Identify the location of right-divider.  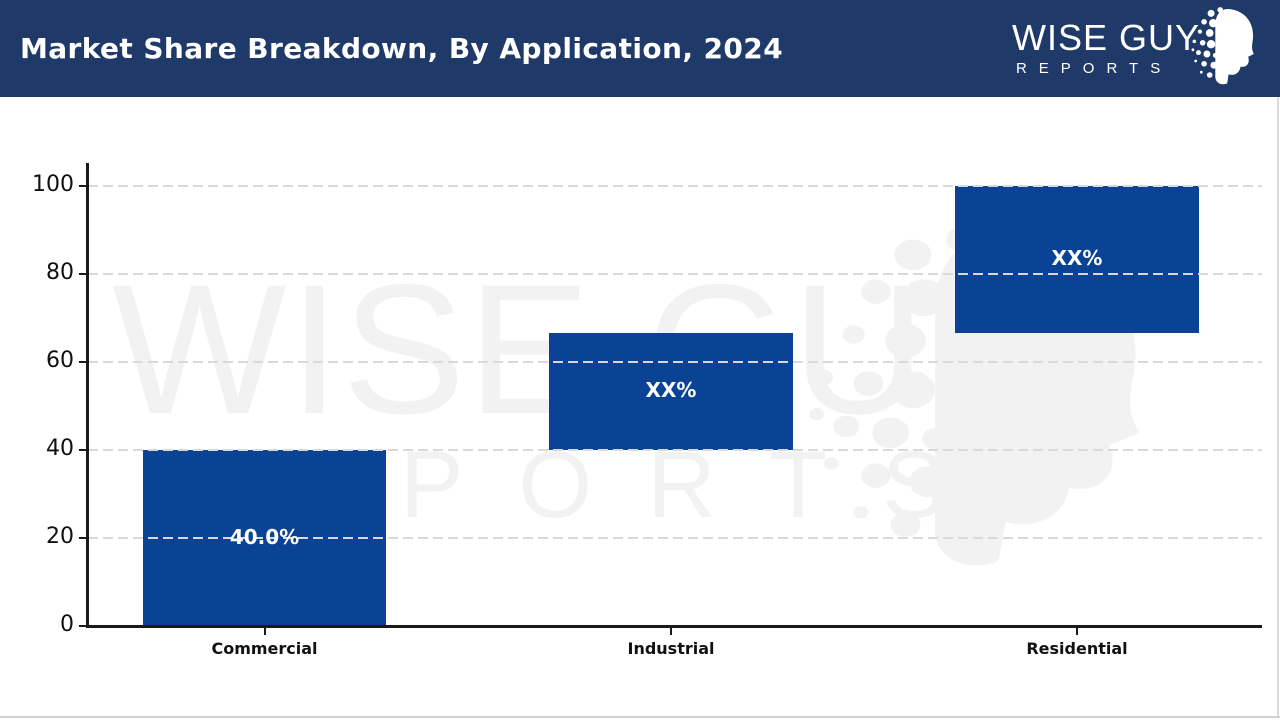
(1278, 407).